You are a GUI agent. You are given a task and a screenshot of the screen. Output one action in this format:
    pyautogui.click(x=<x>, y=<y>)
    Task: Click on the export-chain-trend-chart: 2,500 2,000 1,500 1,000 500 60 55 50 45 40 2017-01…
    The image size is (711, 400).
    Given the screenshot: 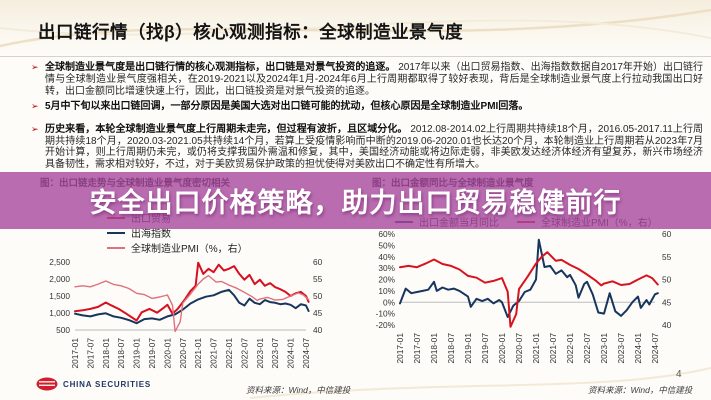 What is the action you would take?
    pyautogui.click(x=186, y=313)
    